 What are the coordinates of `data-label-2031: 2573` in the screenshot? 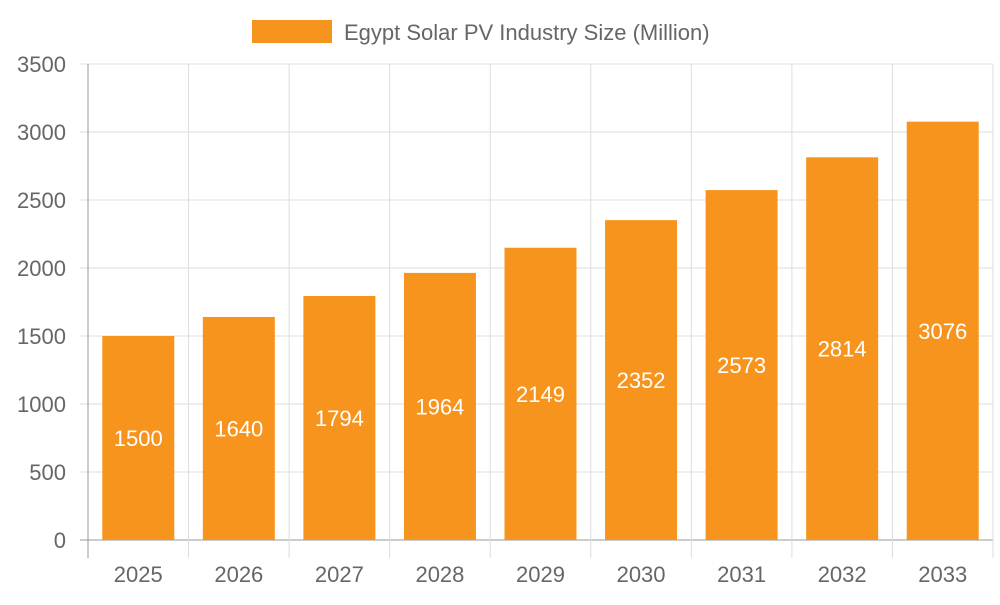 It's located at (741, 365).